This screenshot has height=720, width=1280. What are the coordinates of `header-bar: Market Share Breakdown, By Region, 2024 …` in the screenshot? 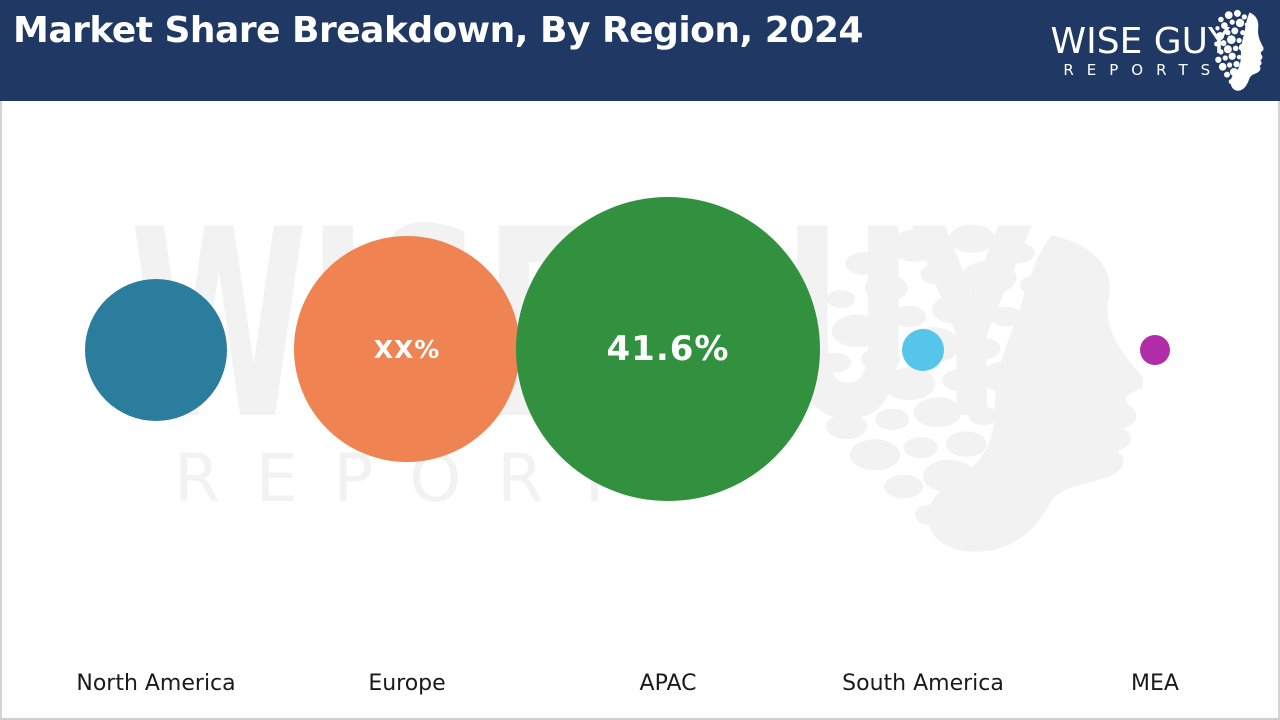 It's located at (640, 50).